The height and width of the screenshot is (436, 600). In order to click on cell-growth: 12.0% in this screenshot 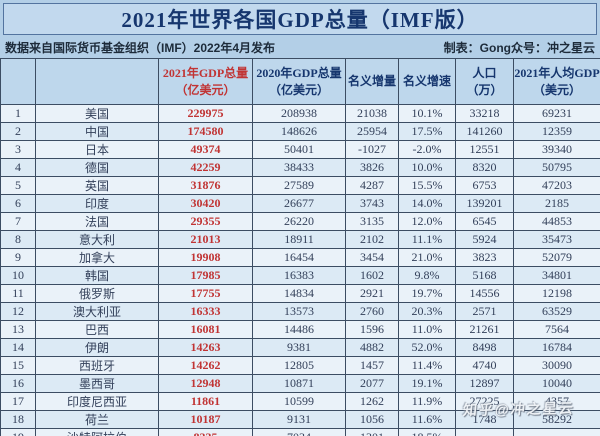, I will do `click(427, 221)`.